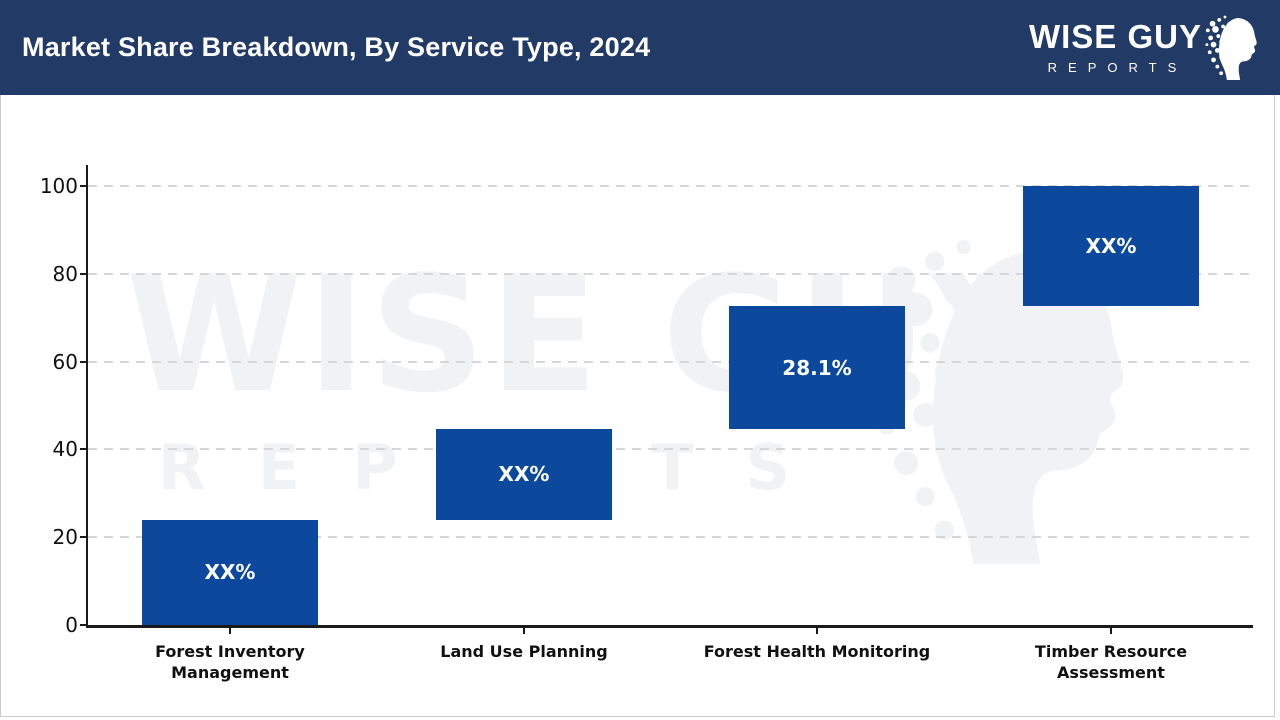  Describe the element at coordinates (1115, 36) in the screenshot. I see `logo-wordmark: WISE GUY` at that location.